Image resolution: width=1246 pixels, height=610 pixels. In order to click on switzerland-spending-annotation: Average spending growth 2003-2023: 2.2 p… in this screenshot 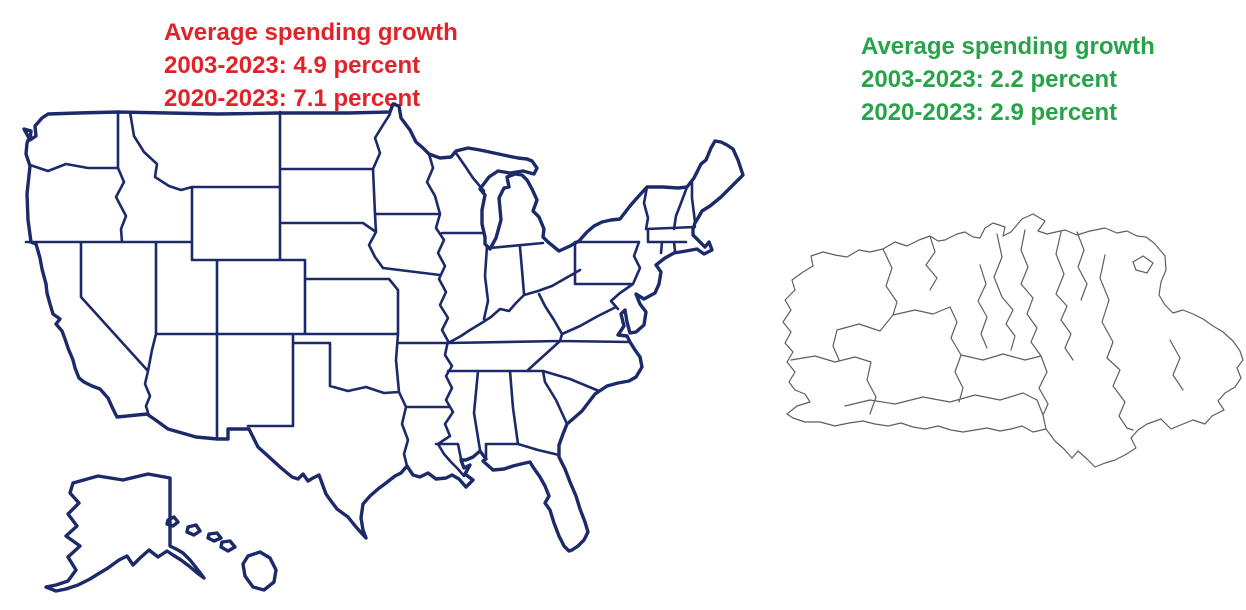, I will do `click(1008, 79)`.